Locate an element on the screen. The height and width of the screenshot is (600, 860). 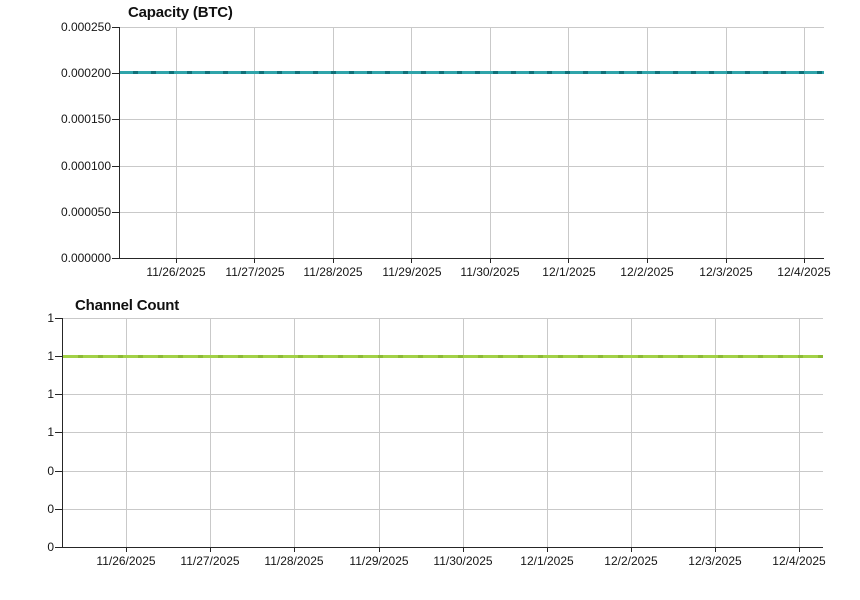
capacity-chart-title: Capacity (BTC) is located at coordinates (180, 12).